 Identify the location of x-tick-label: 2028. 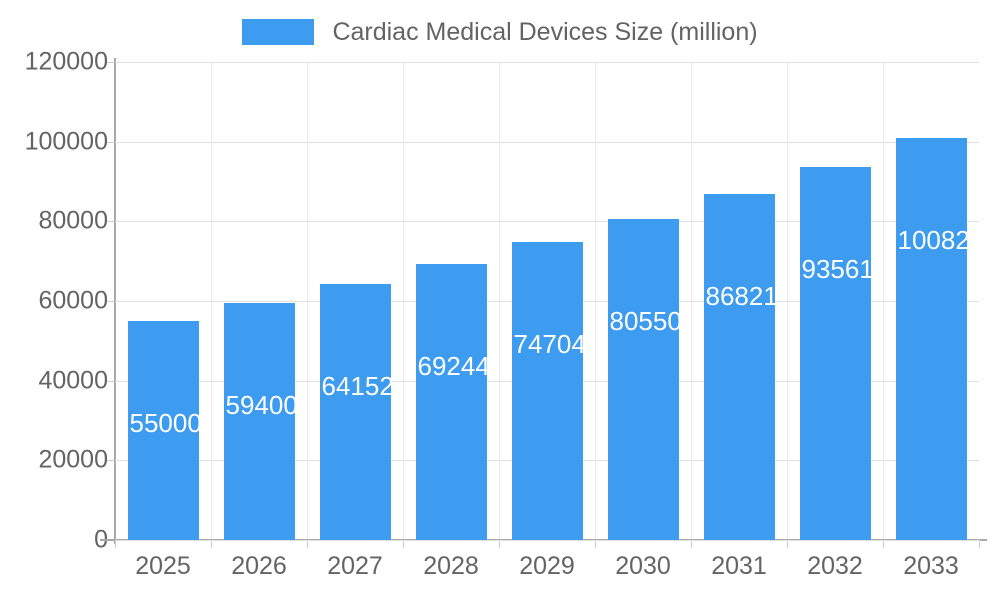
(451, 566).